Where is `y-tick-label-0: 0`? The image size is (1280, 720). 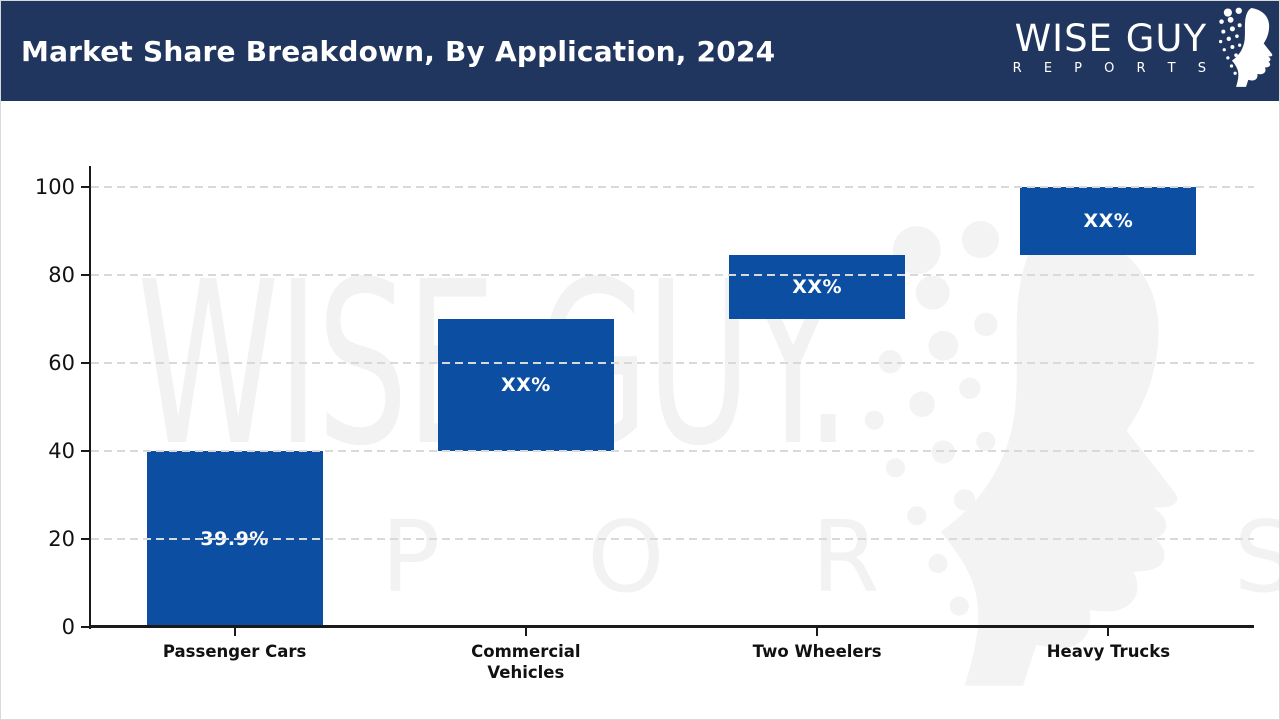 y-tick-label-0: 0 is located at coordinates (68, 627).